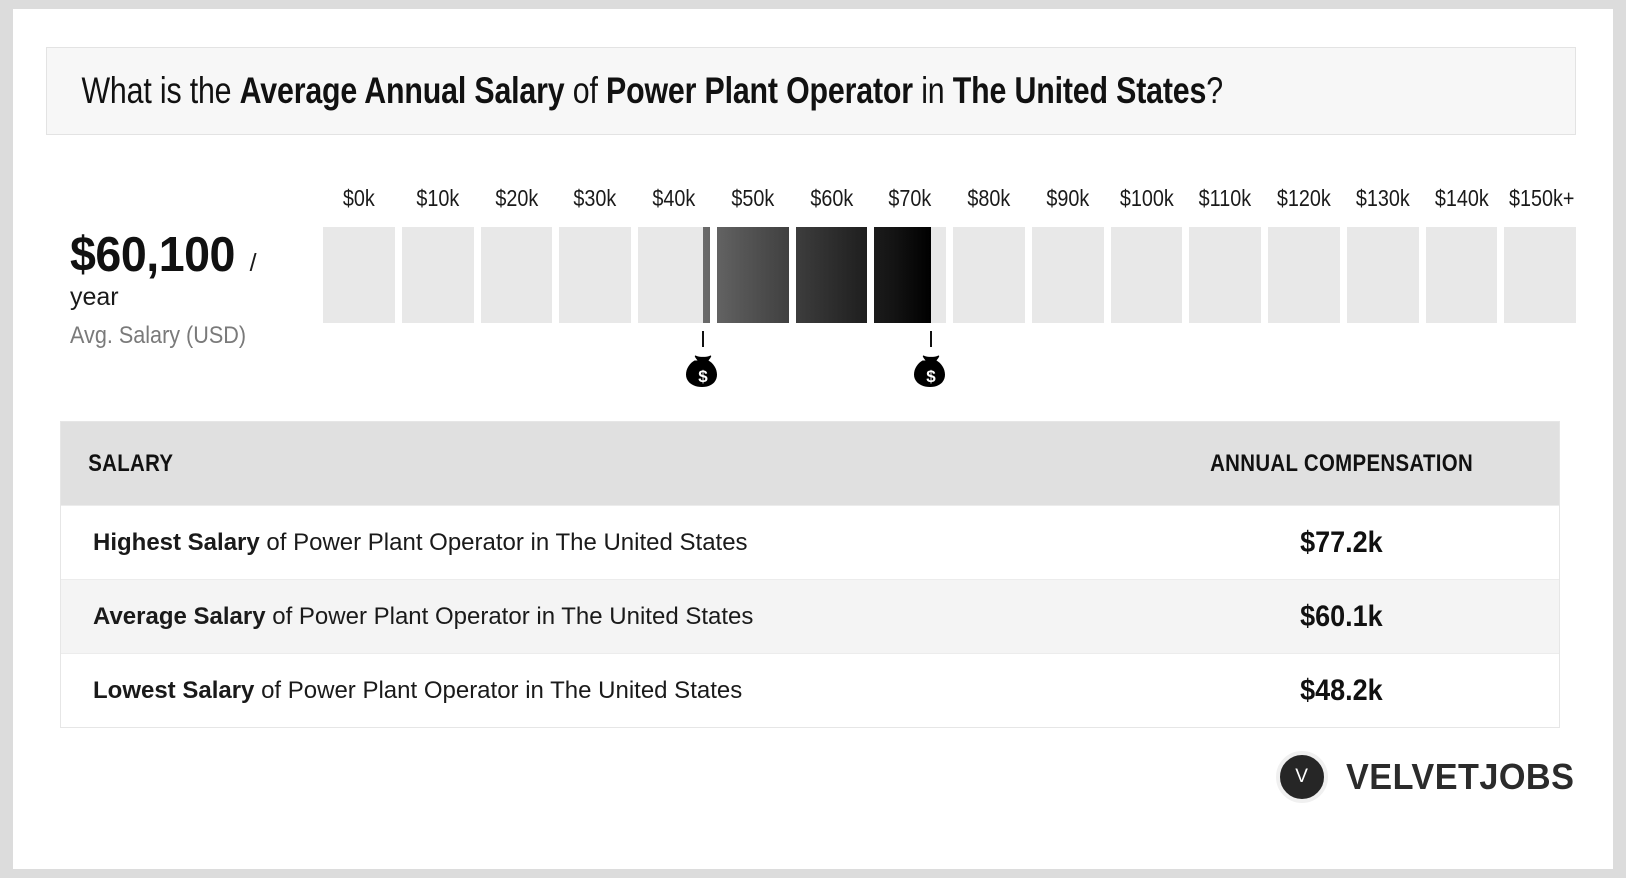  Describe the element at coordinates (160, 90) in the screenshot. I see `title-prefix: What is the` at that location.